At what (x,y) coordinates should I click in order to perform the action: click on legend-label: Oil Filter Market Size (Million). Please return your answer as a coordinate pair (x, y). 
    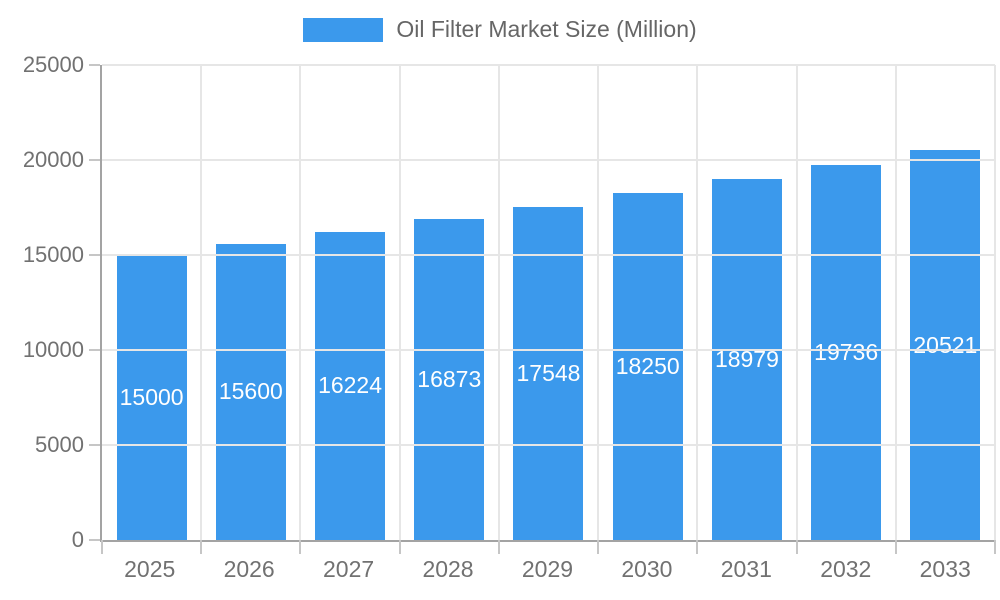
    Looking at the image, I should click on (546, 29).